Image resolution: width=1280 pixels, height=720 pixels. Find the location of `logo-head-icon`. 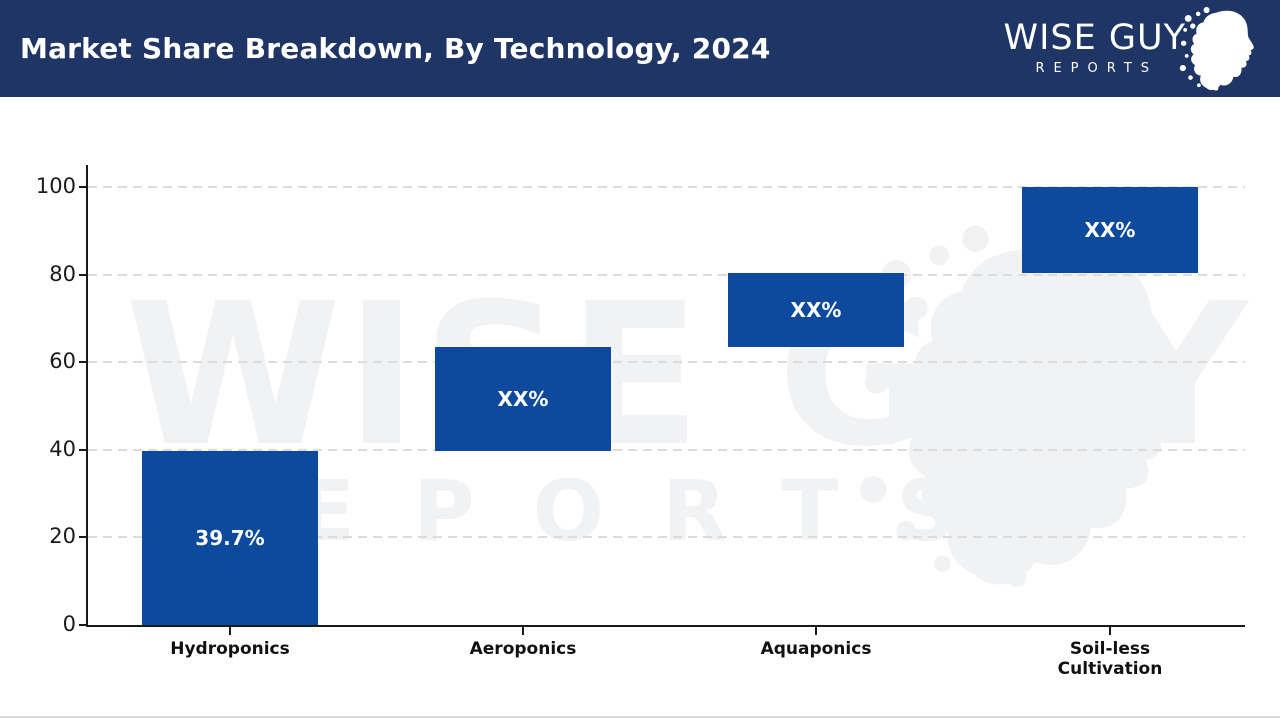

logo-head-icon is located at coordinates (1216, 48).